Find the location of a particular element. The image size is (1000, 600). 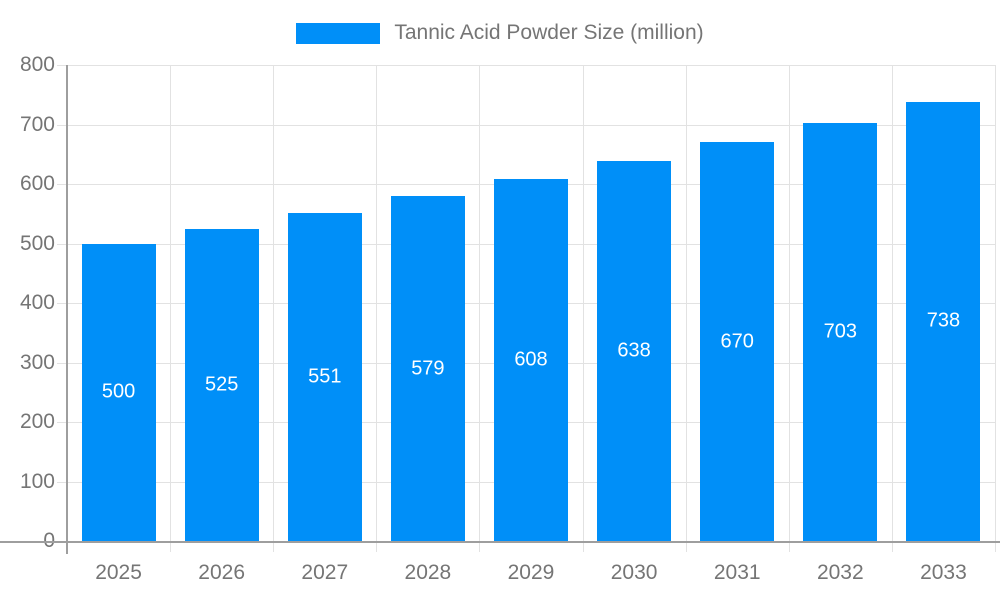

y-axis-label: 0 is located at coordinates (27, 541).